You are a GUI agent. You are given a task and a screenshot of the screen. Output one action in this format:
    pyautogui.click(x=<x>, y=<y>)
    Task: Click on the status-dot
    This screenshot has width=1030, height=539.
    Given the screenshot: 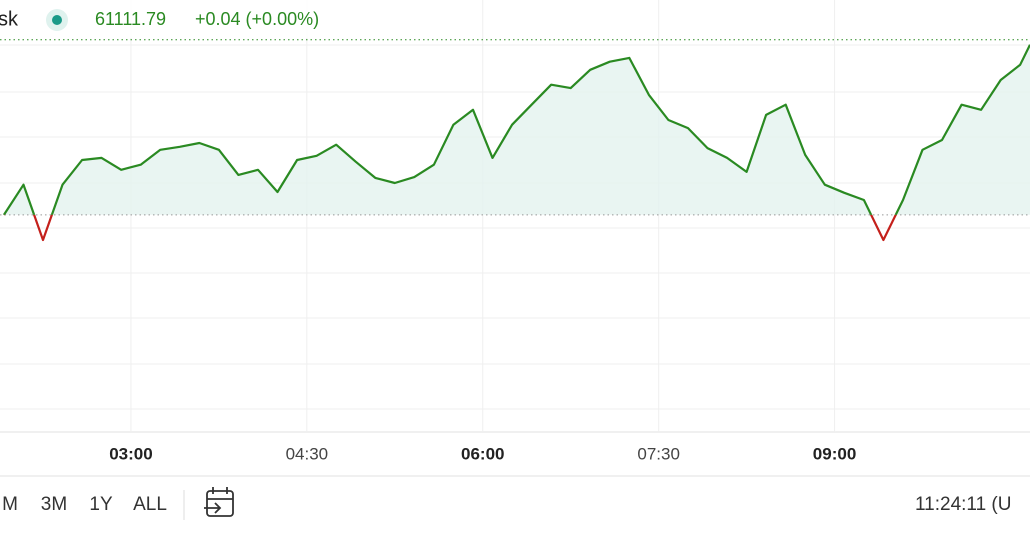 What is the action you would take?
    pyautogui.click(x=57, y=20)
    